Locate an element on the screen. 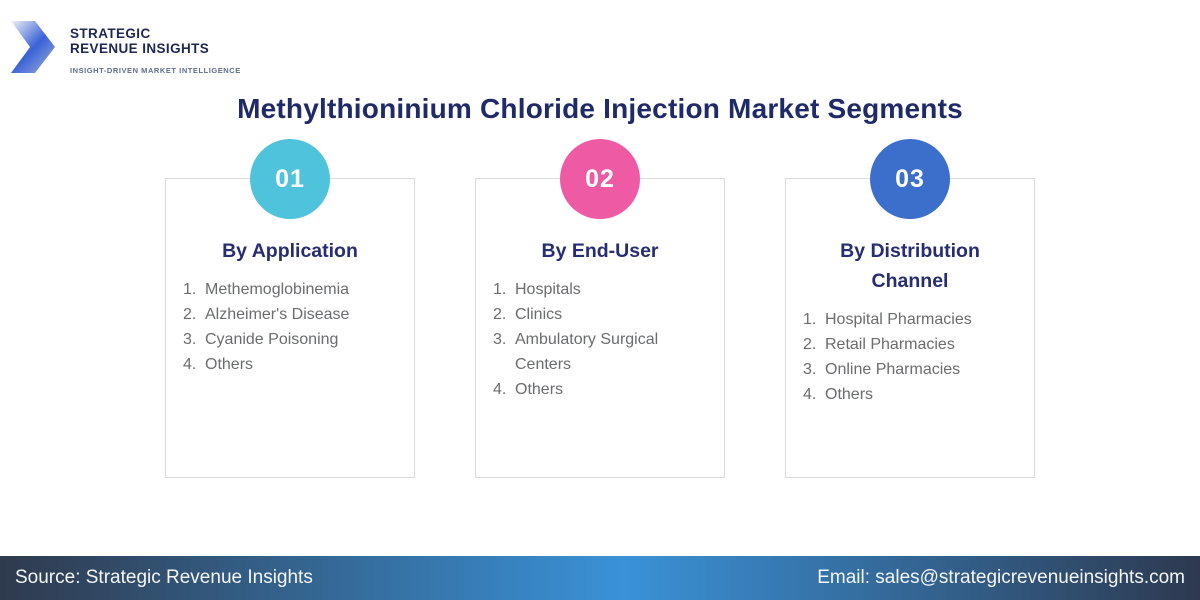 The width and height of the screenshot is (1200, 600). segment-heading: By Distribution Channel is located at coordinates (910, 266).